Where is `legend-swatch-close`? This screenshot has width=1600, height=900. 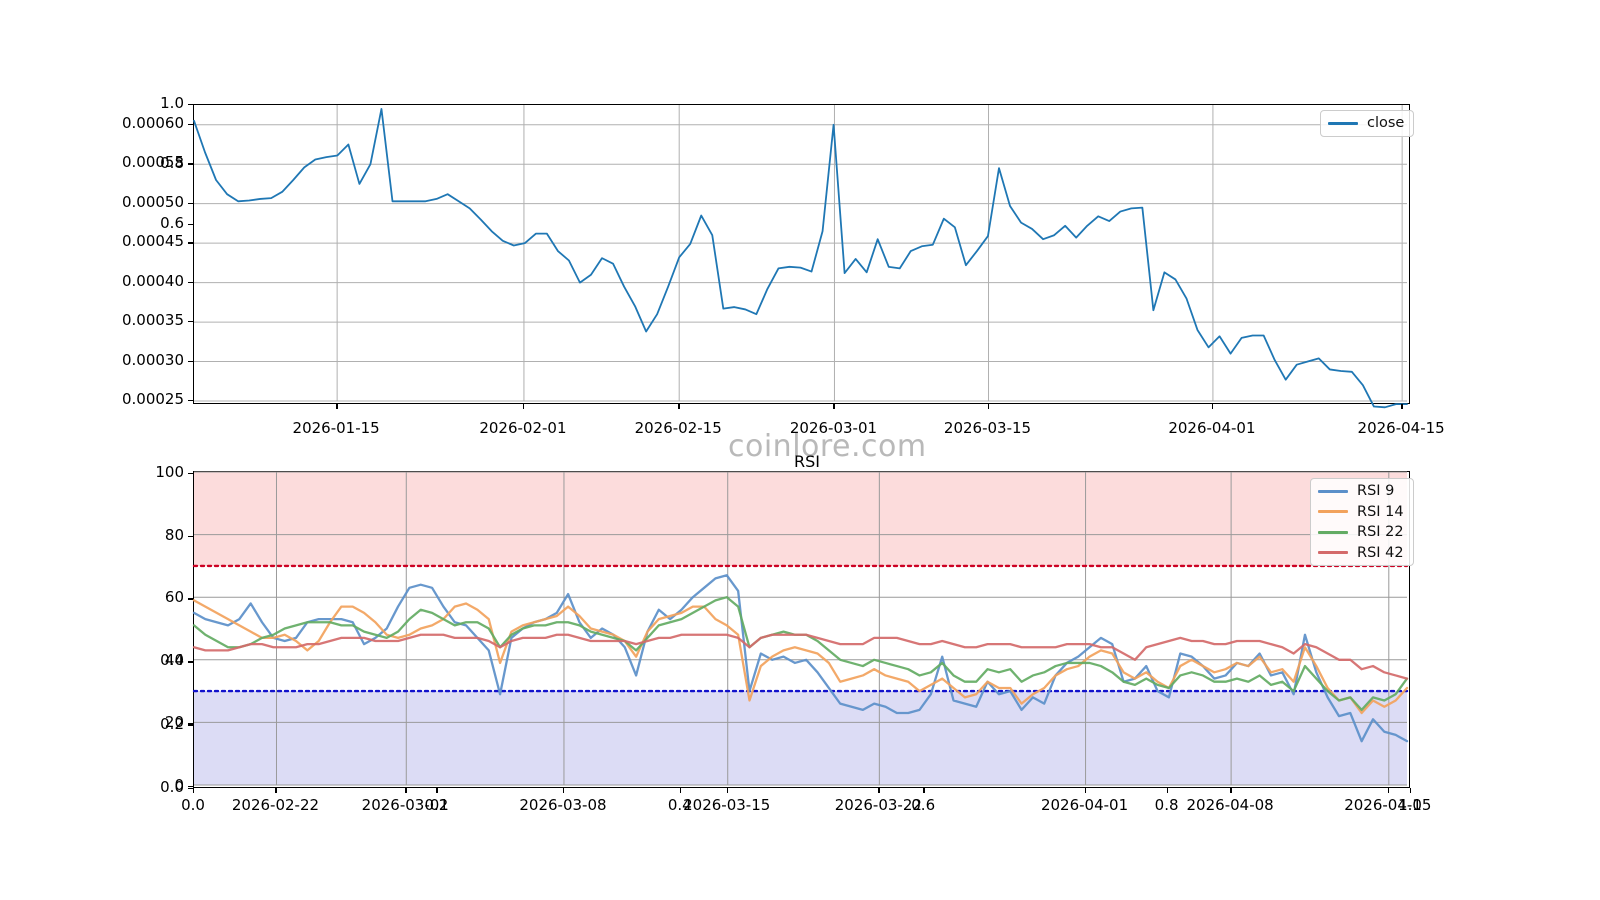 legend-swatch-close is located at coordinates (1343, 123).